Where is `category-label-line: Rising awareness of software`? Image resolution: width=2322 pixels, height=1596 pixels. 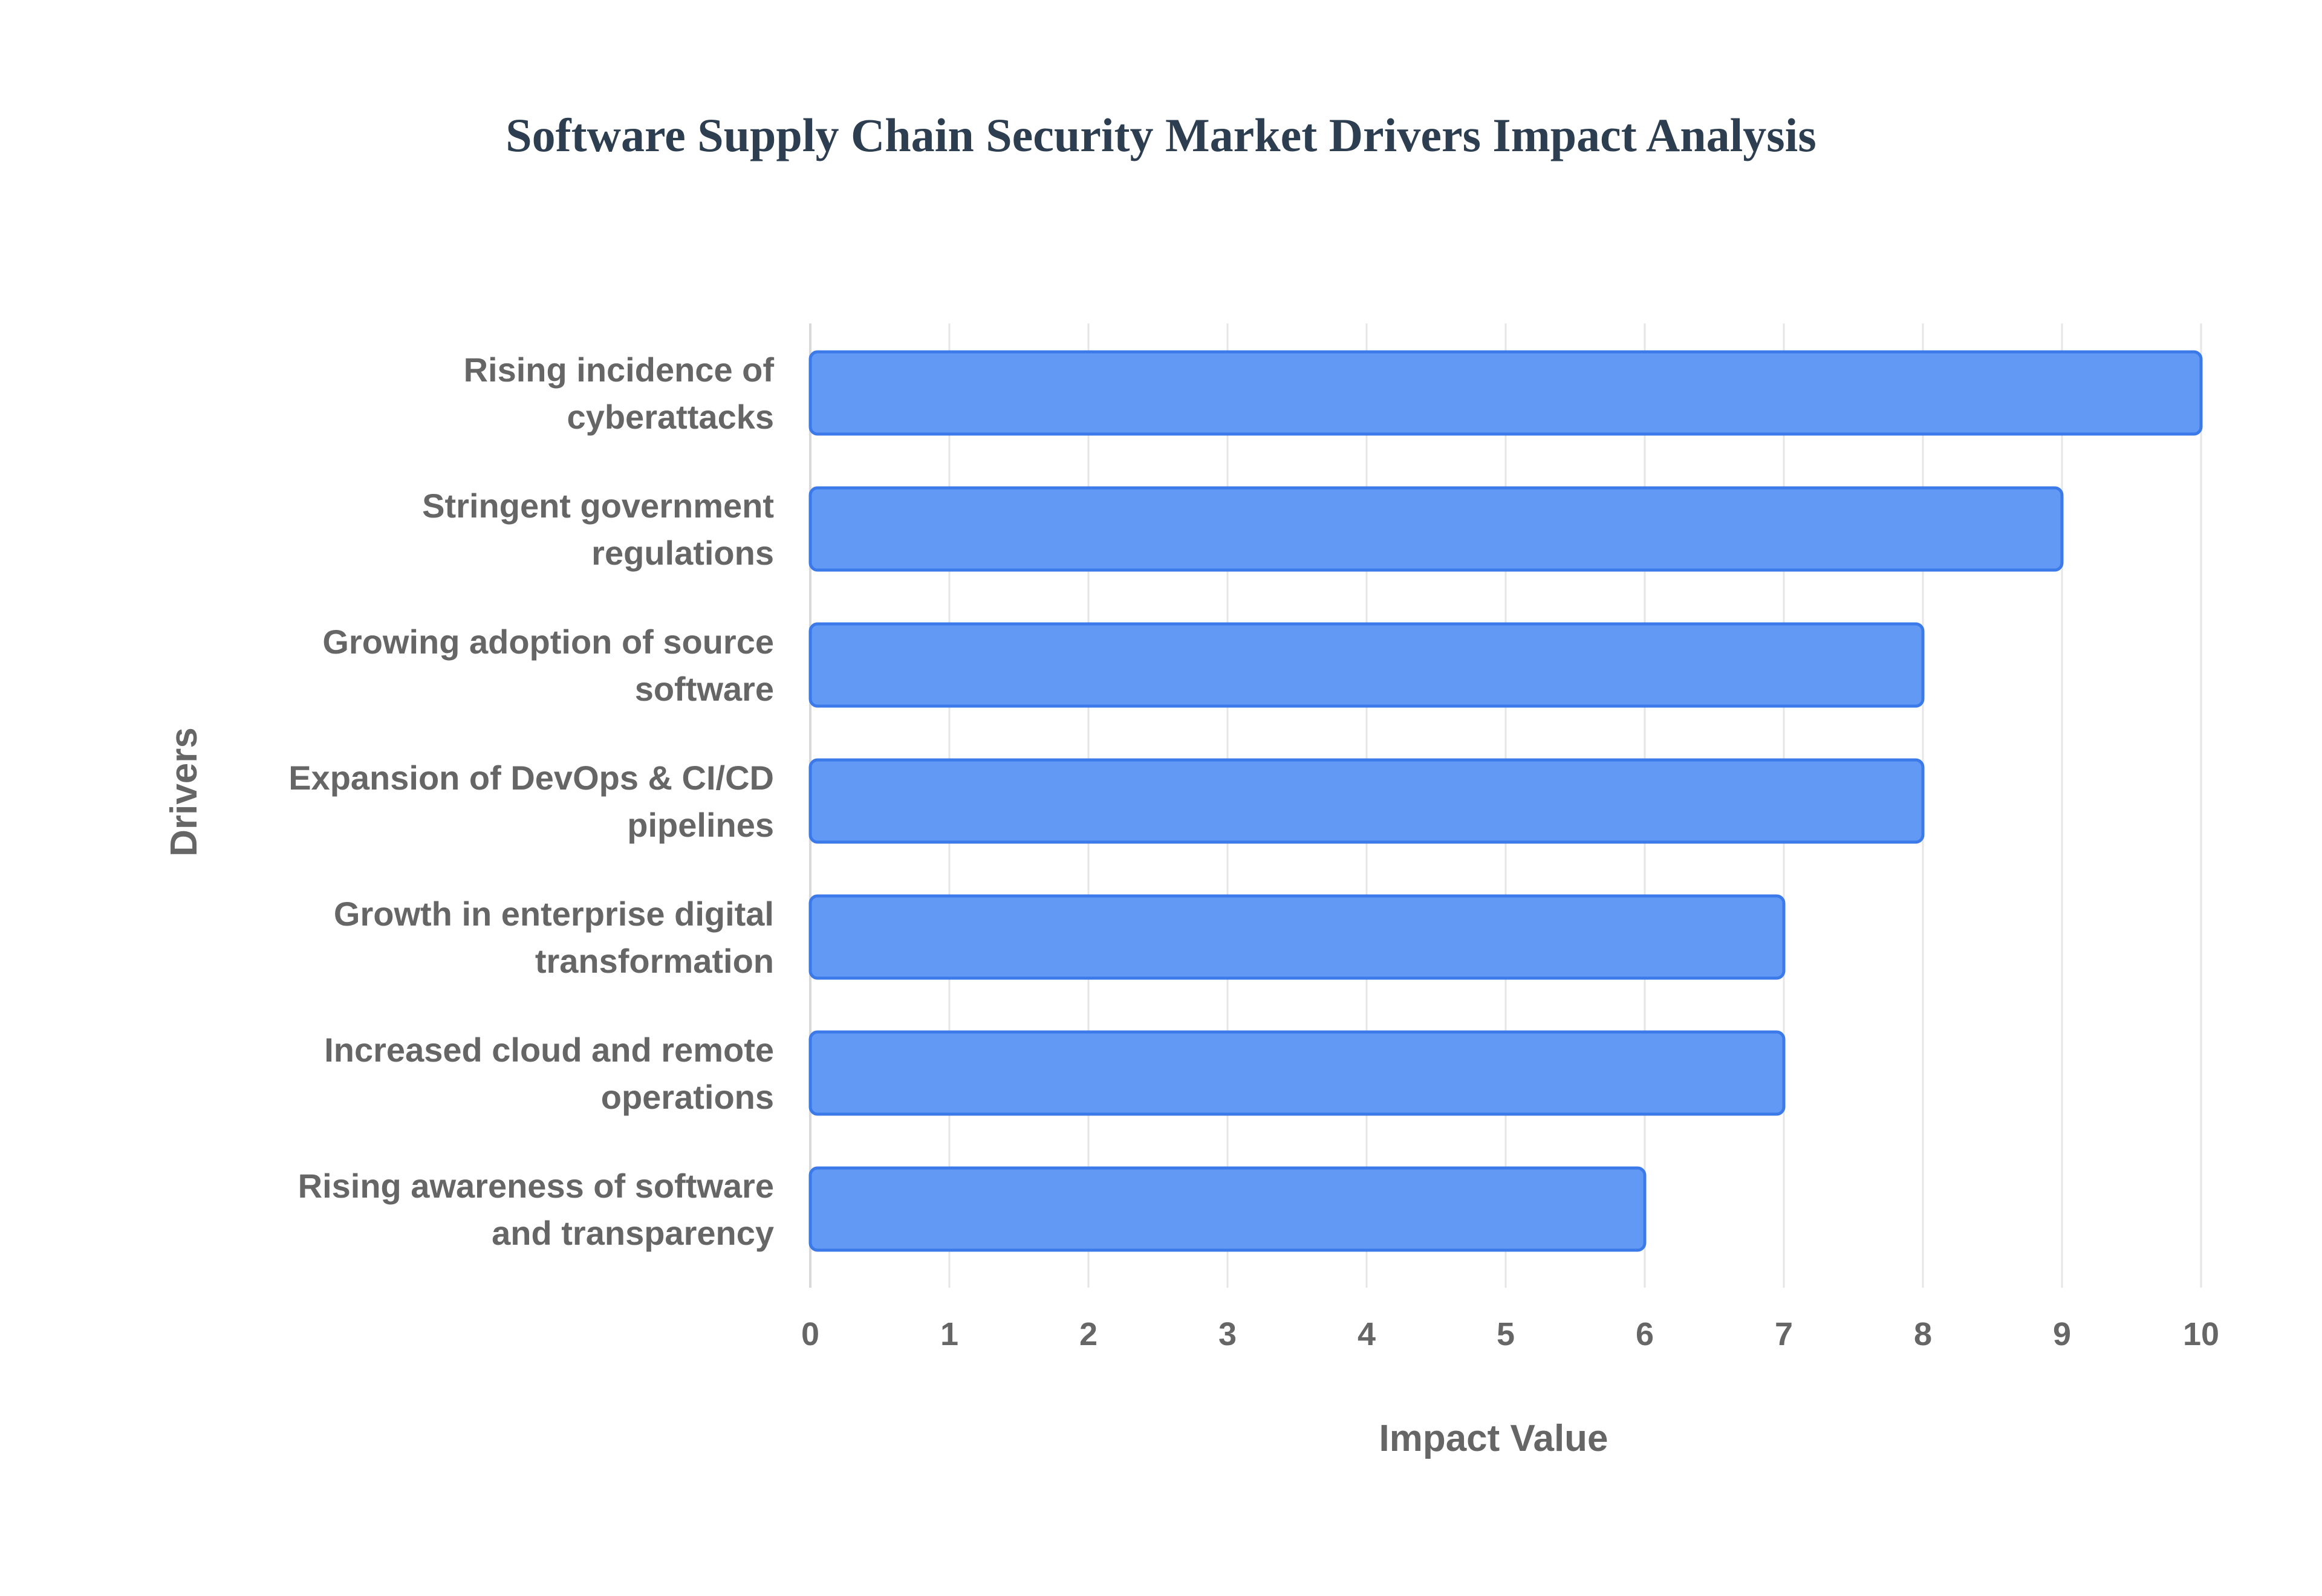 category-label-line: Rising awareness of software is located at coordinates (536, 1186).